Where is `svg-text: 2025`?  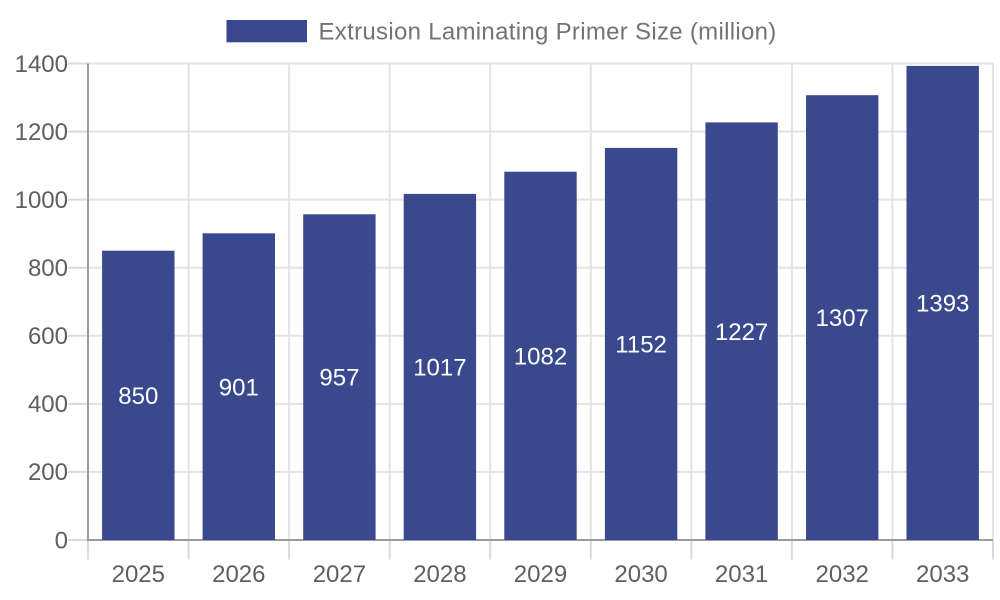
svg-text: 2025 is located at coordinates (138, 574).